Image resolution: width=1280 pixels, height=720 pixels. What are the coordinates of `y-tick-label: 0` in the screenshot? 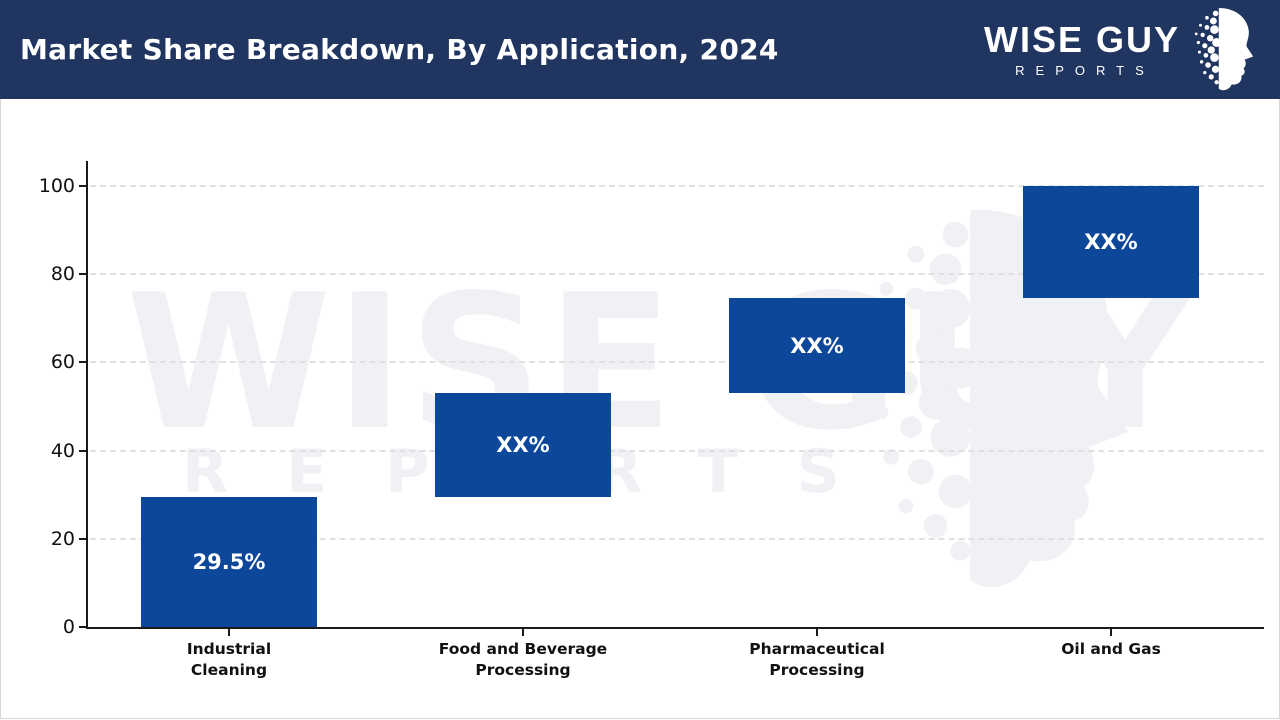 It's located at (68, 627).